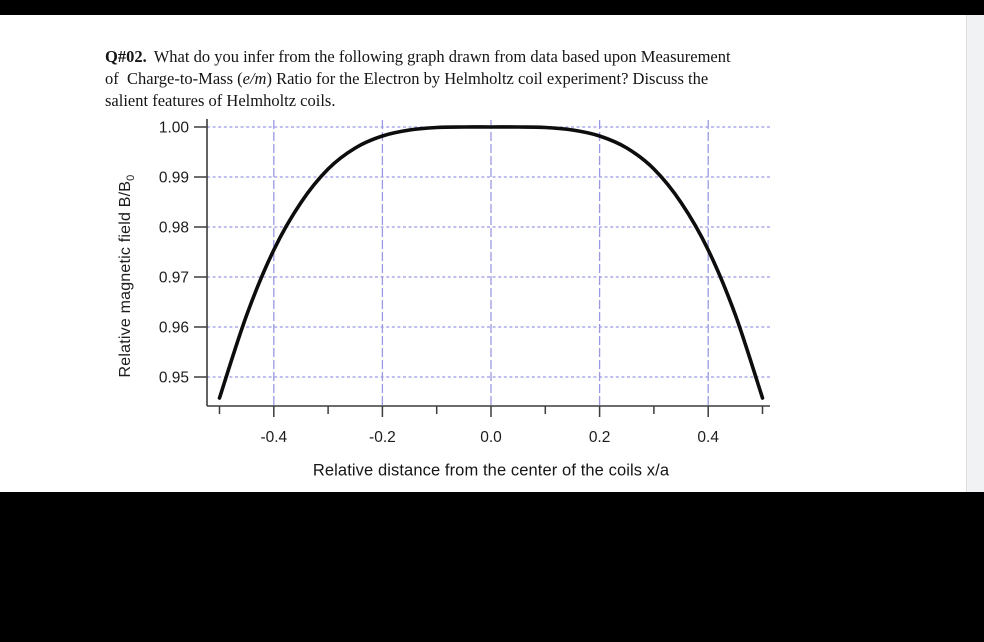 The height and width of the screenshot is (642, 984). Describe the element at coordinates (492, 7) in the screenshot. I see `top-letterbox-bar` at that location.